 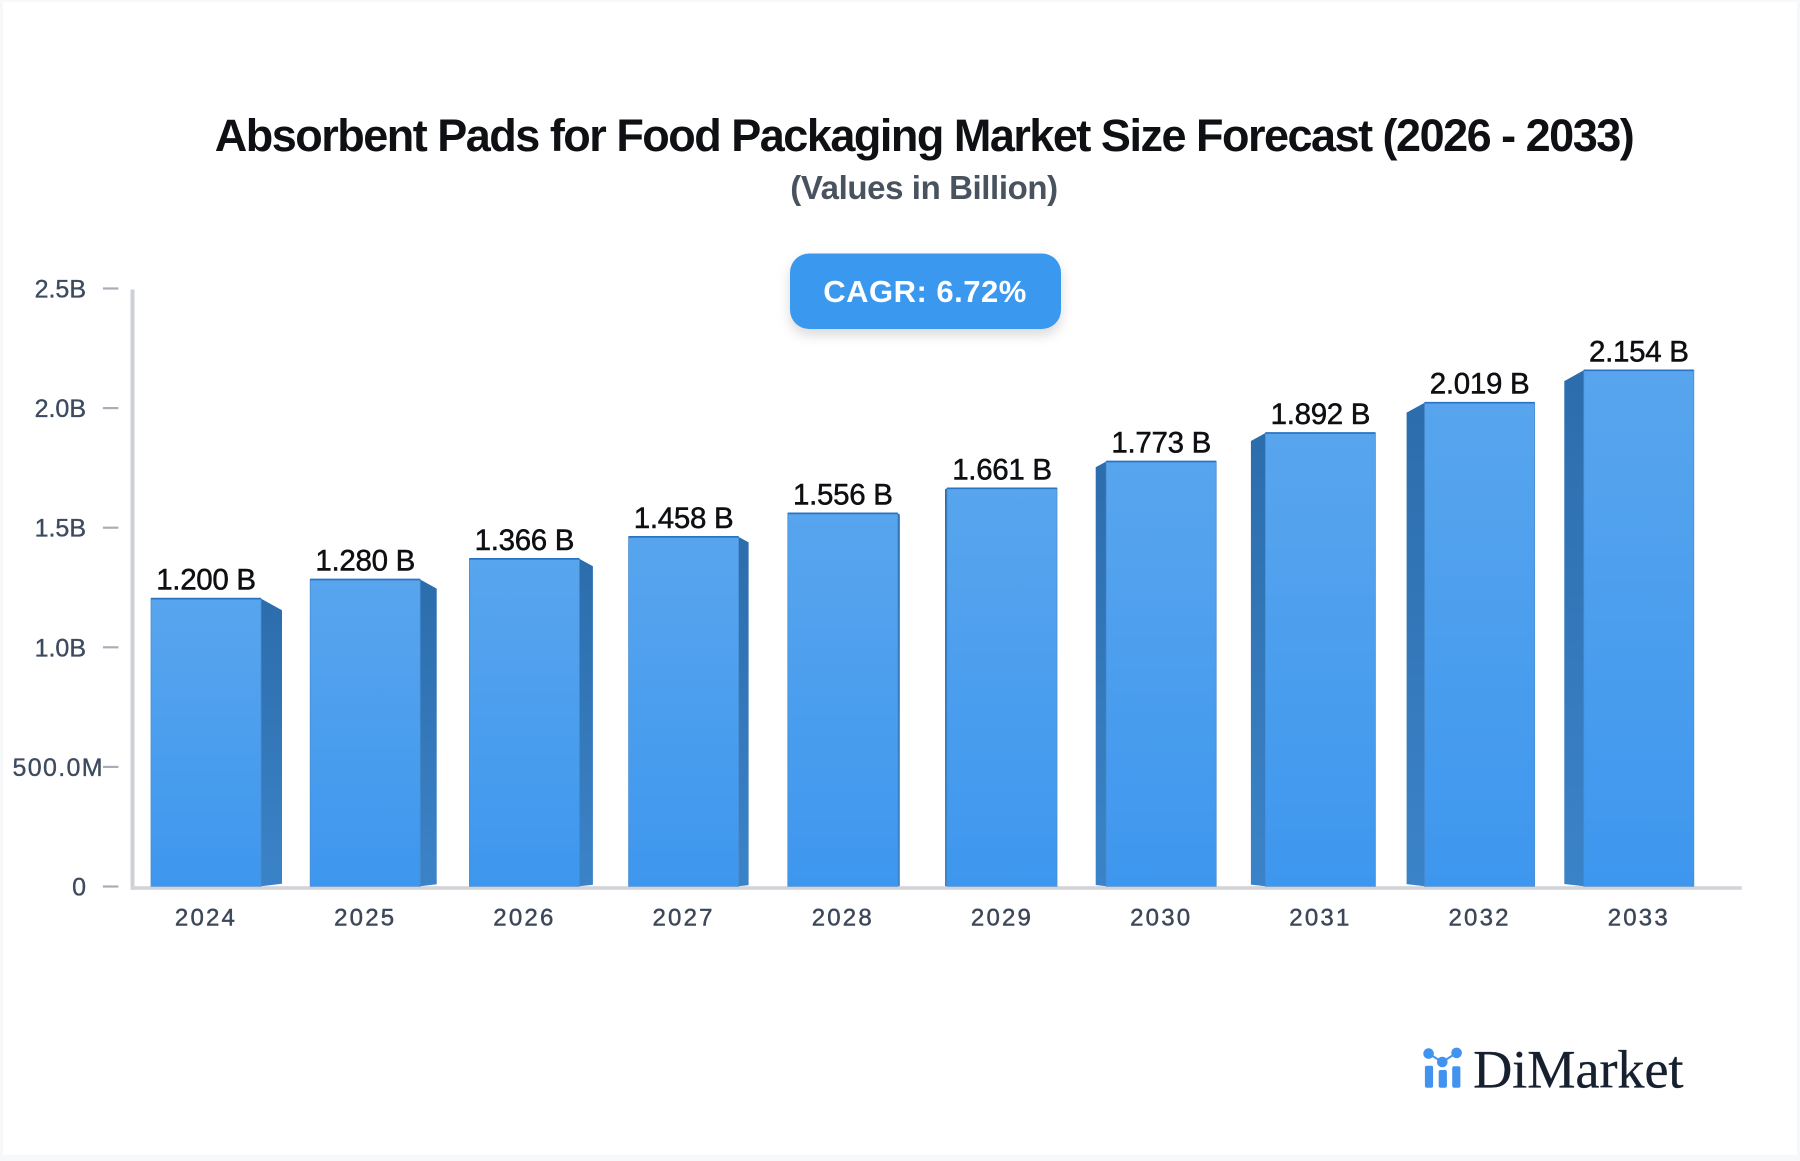 What do you see at coordinates (683, 918) in the screenshot?
I see `svg-text: 2027` at bounding box center [683, 918].